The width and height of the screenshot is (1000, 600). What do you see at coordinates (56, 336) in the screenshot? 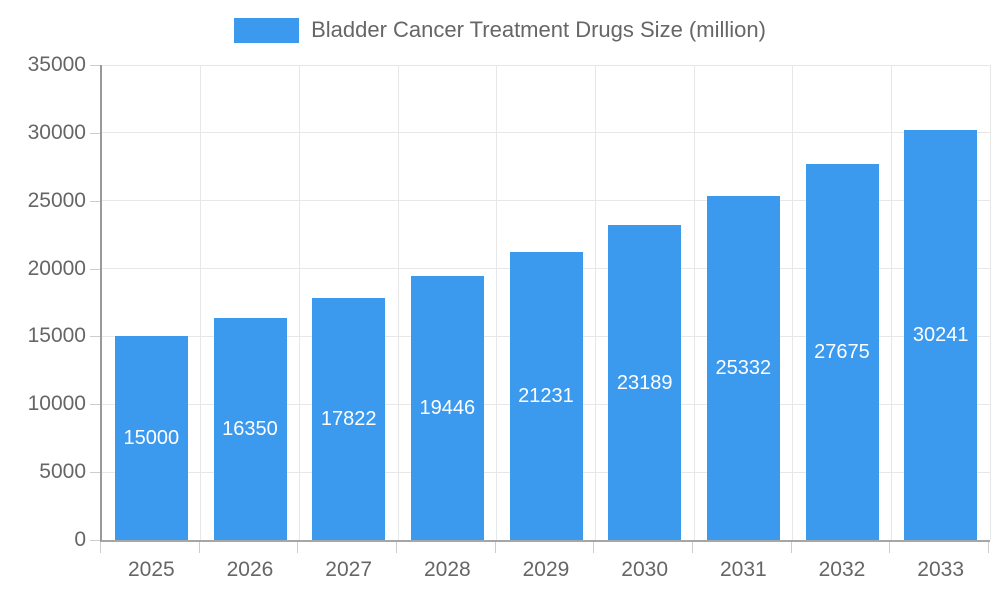
I see `y-axis-tick-label: 15000` at bounding box center [56, 336].